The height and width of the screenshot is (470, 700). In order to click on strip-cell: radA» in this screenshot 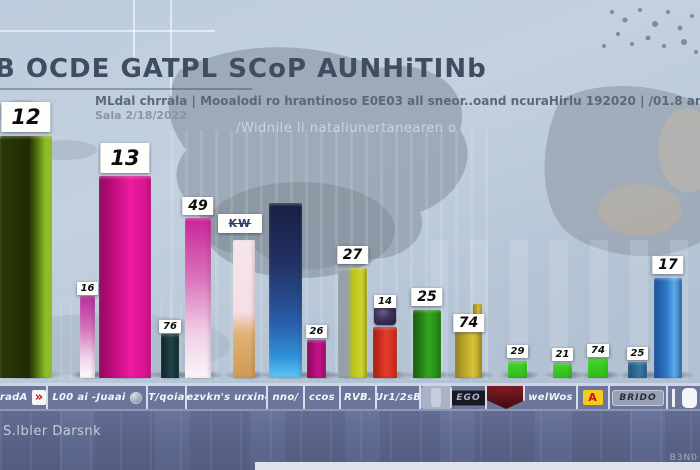, I will do `click(24, 397)`.